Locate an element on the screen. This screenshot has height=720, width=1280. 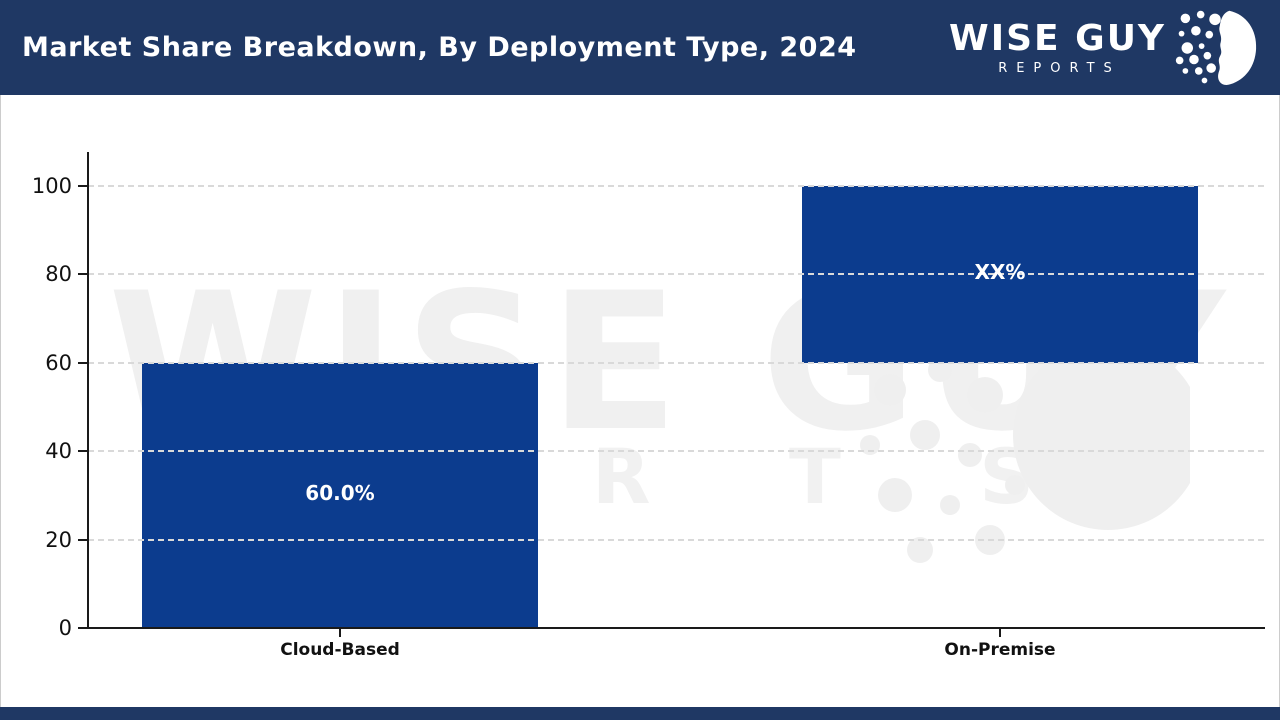
y-tick-label: 0 is located at coordinates (65, 628).